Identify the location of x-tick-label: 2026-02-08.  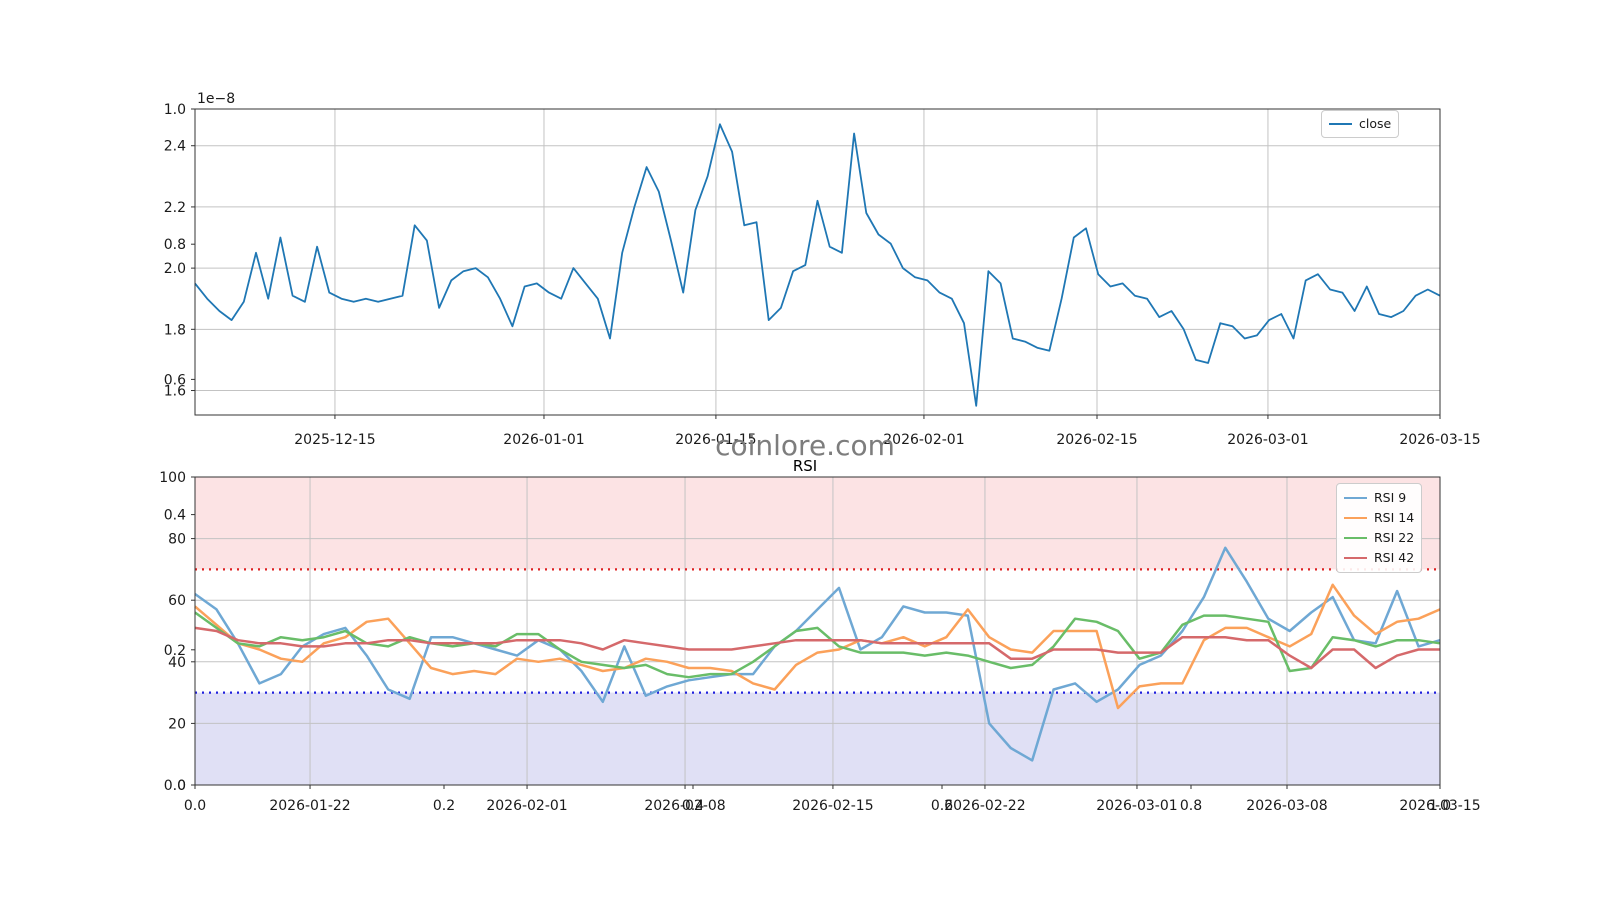
(684, 806).